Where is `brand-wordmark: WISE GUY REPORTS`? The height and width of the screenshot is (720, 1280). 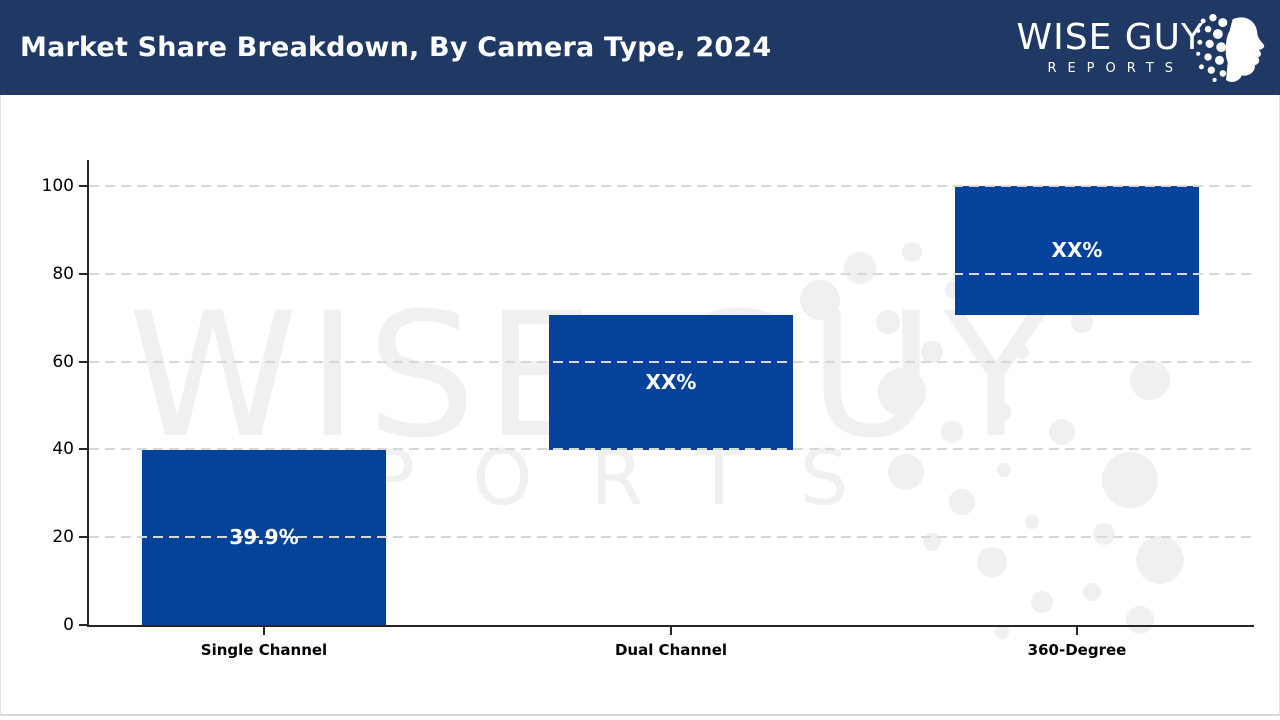
brand-wordmark: WISE GUY REPORTS is located at coordinates (1110, 47).